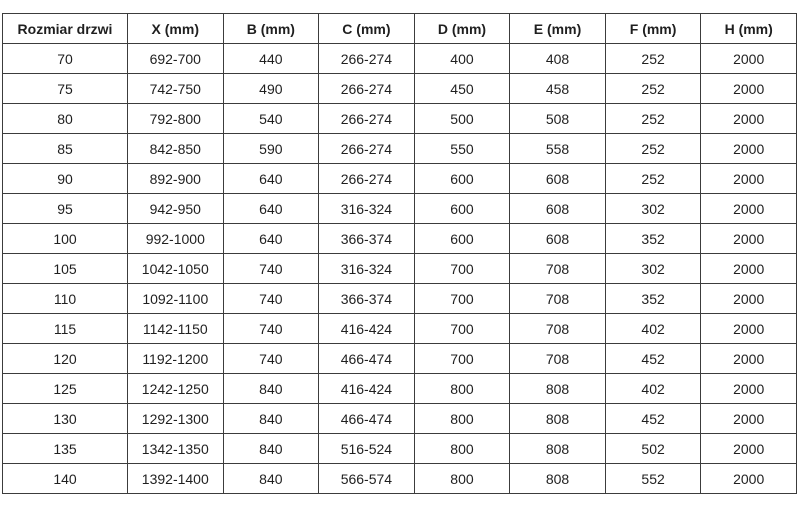 This screenshot has height=525, width=800. I want to click on table-cell: 942-950, so click(175, 208).